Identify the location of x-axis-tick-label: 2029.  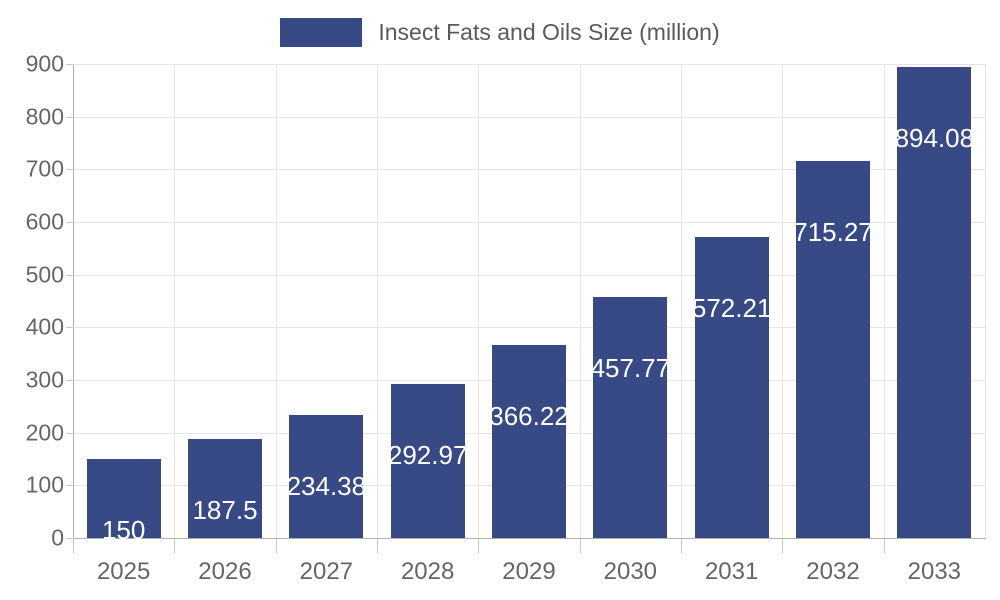
(529, 571).